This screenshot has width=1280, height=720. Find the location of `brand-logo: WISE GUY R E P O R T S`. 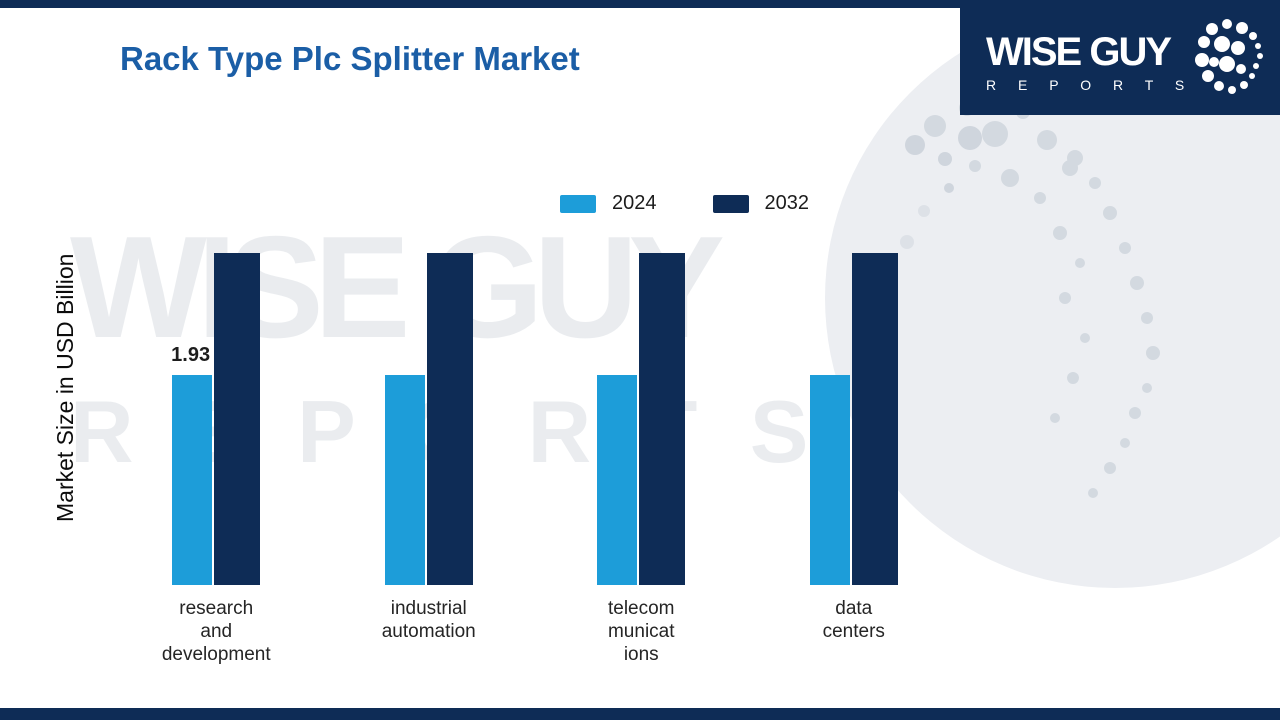

brand-logo: WISE GUY R E P O R T S is located at coordinates (1120, 57).